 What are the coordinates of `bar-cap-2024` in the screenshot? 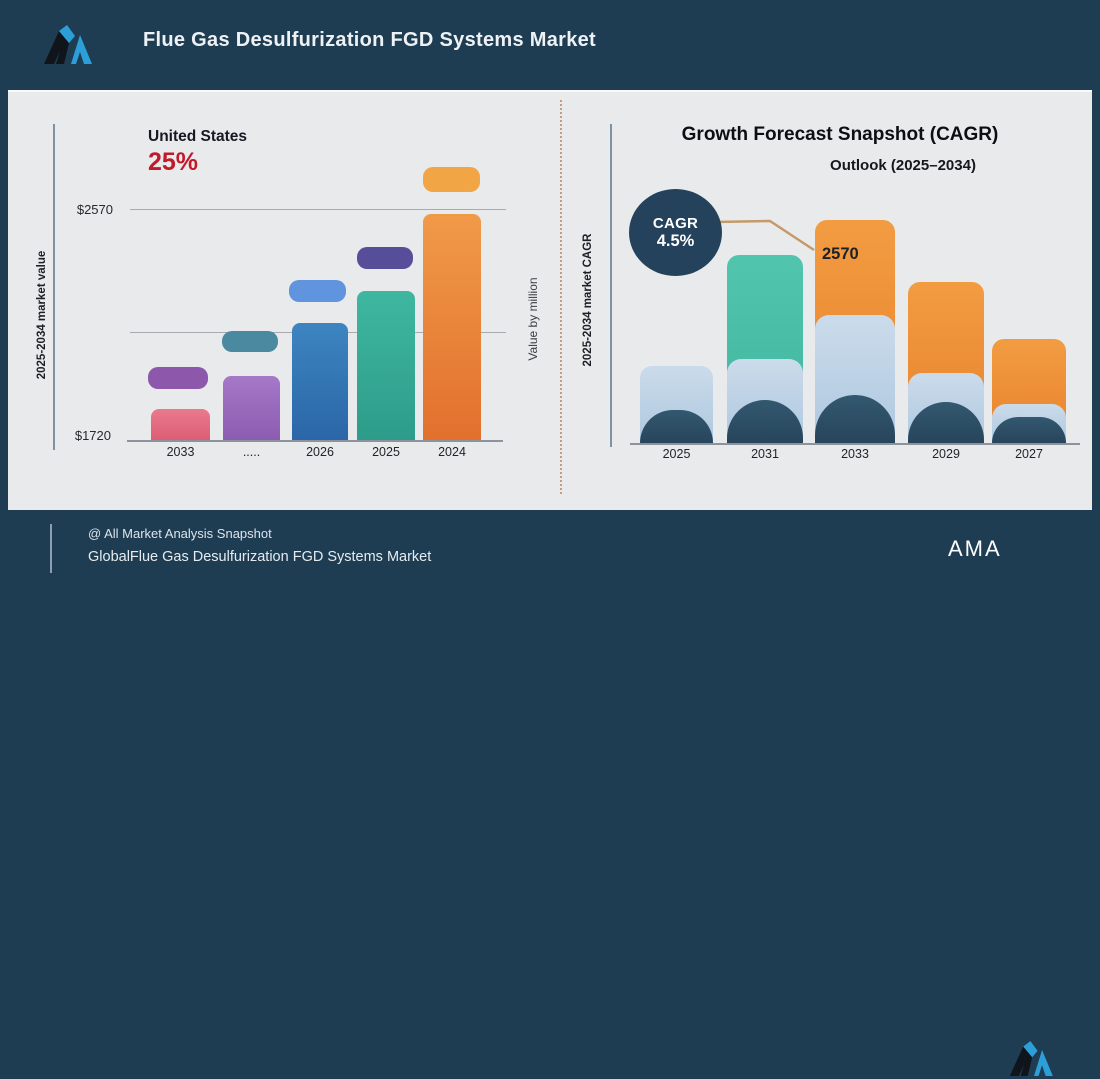 It's located at (451, 179).